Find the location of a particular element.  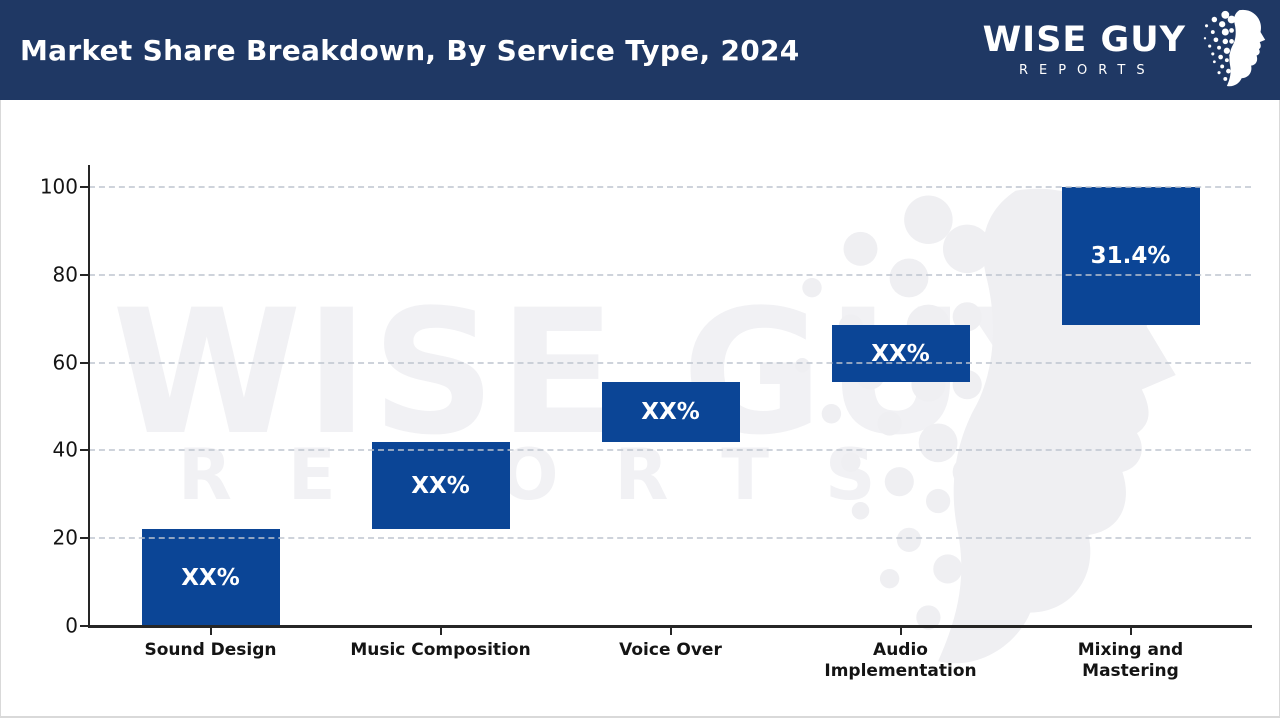

bottom-divider is located at coordinates (640, 717).